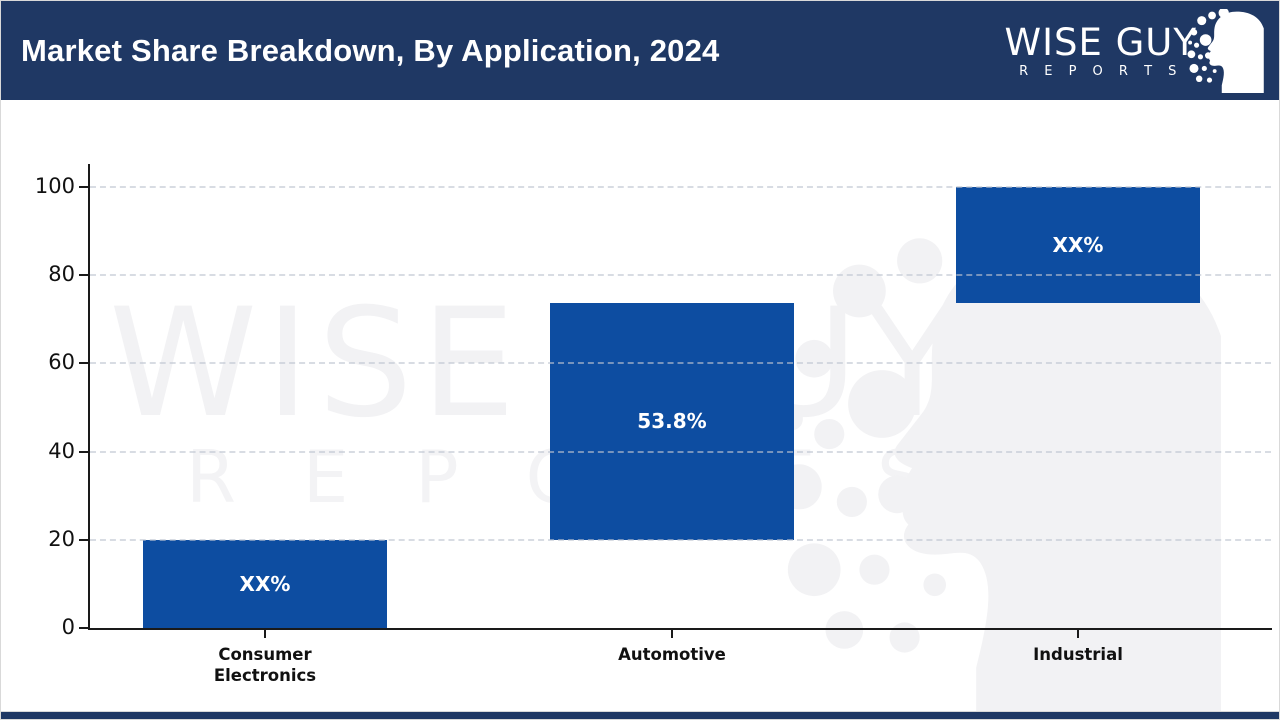 The image size is (1280, 720). What do you see at coordinates (61, 274) in the screenshot?
I see `y-axis-tick-label: 80` at bounding box center [61, 274].